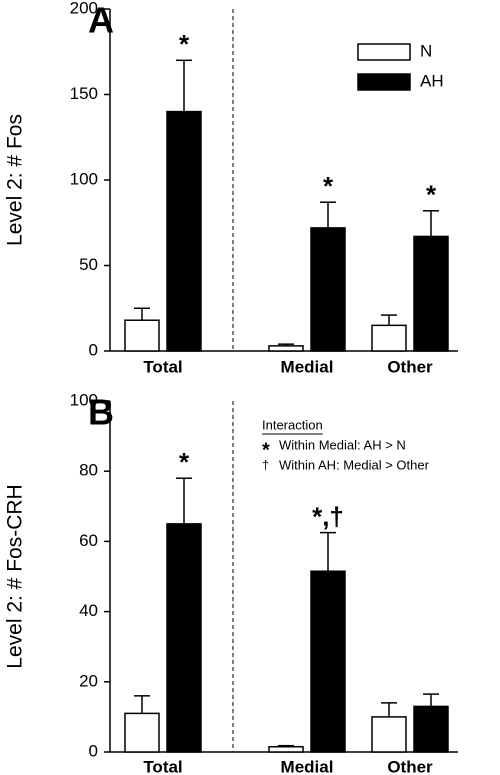 This screenshot has width=500, height=775. I want to click on note-text: Within AH: Medial > Other, so click(354, 464).